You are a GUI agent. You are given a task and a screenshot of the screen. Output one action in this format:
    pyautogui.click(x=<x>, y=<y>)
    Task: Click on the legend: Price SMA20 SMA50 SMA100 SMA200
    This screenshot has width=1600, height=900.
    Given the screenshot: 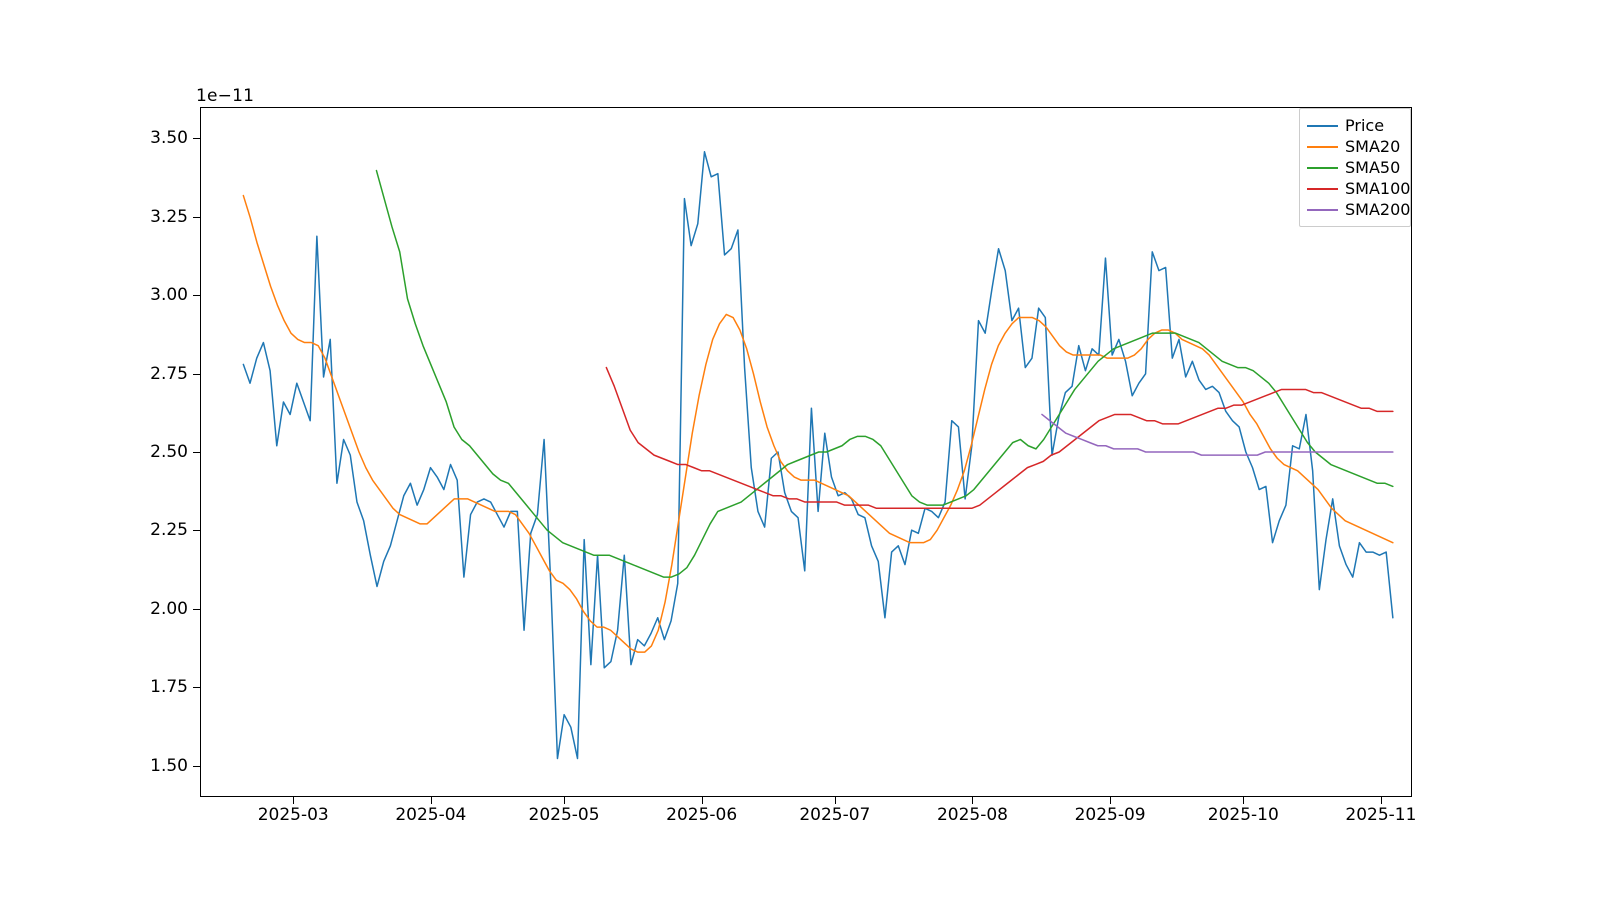 What is the action you would take?
    pyautogui.click(x=1355, y=167)
    